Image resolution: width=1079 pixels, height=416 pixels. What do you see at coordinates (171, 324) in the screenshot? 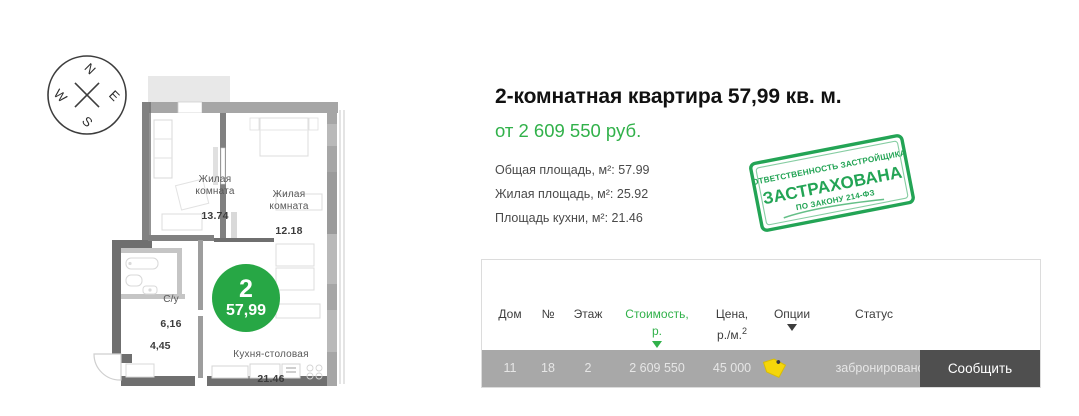
I see `room-area: 6,16` at bounding box center [171, 324].